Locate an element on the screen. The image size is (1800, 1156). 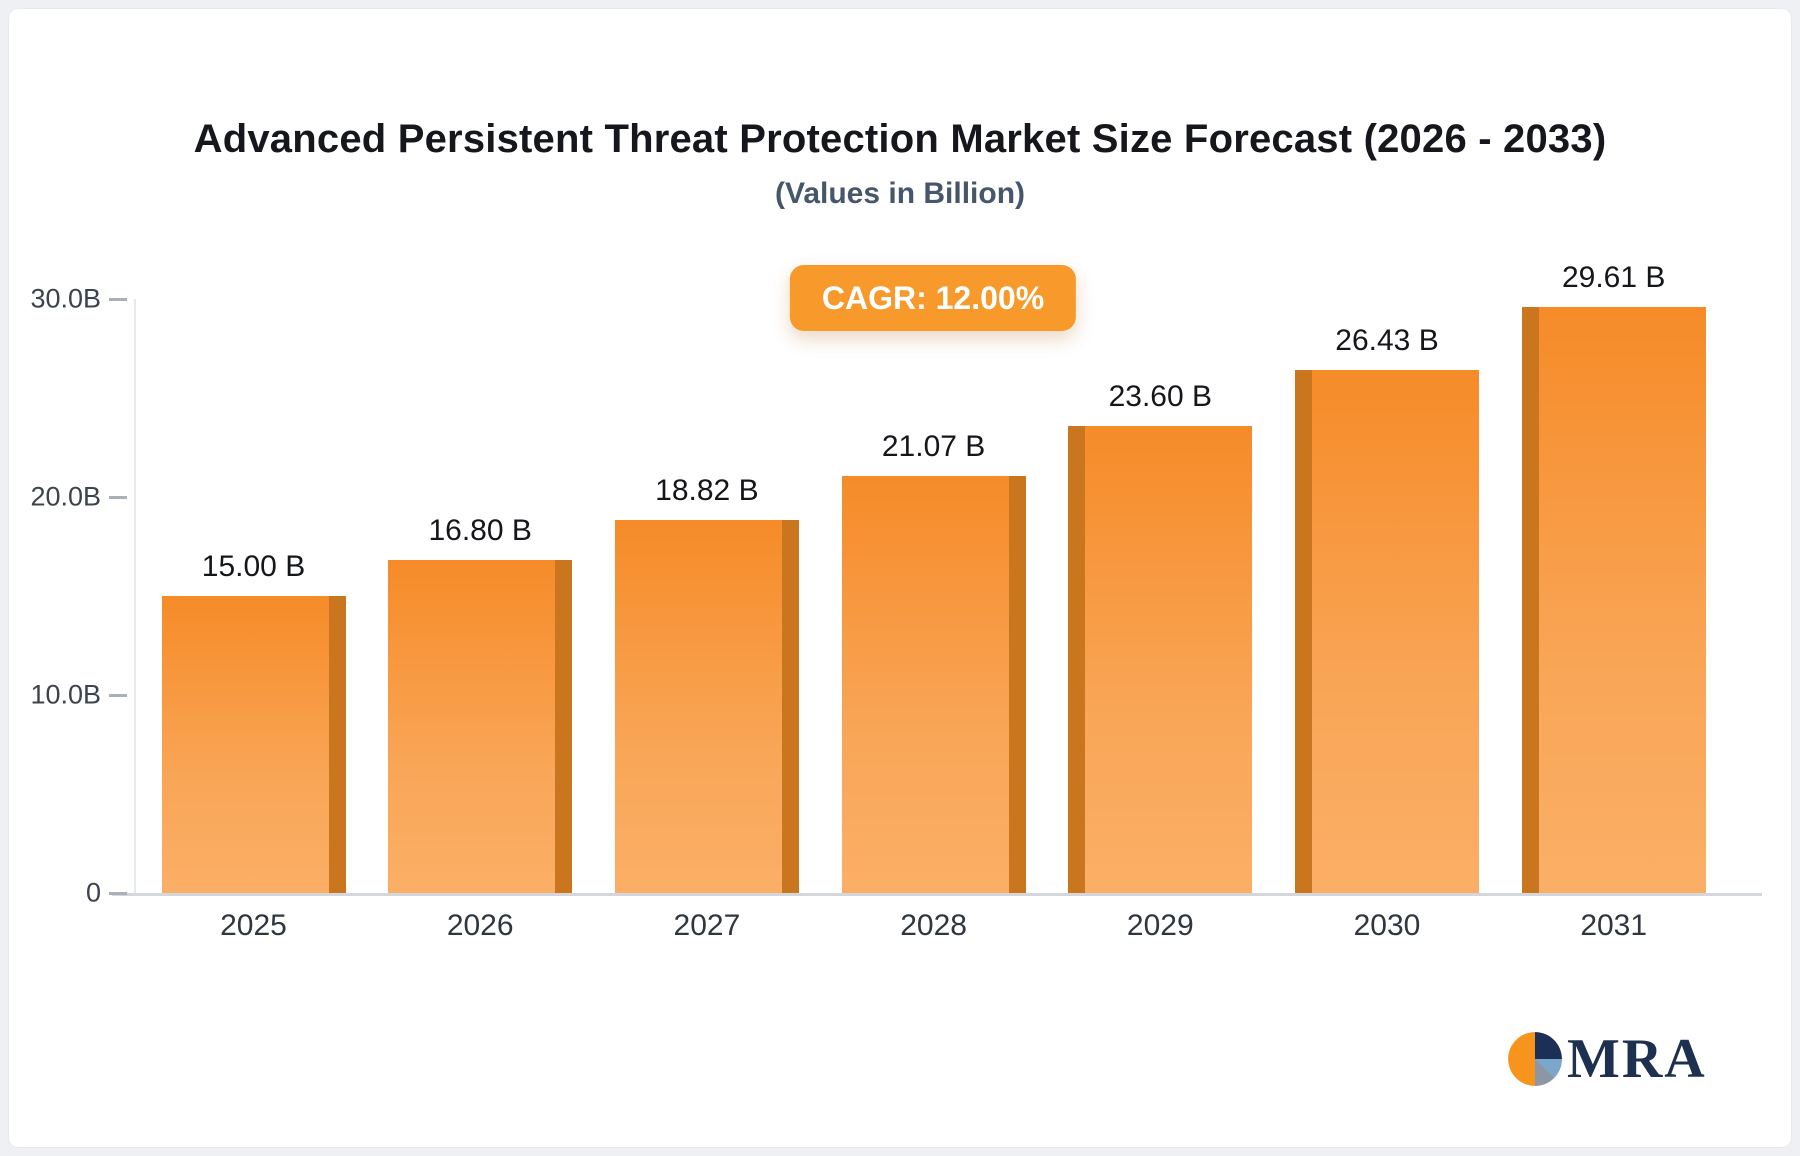
bar-value-label: 16.80 B is located at coordinates (480, 531).